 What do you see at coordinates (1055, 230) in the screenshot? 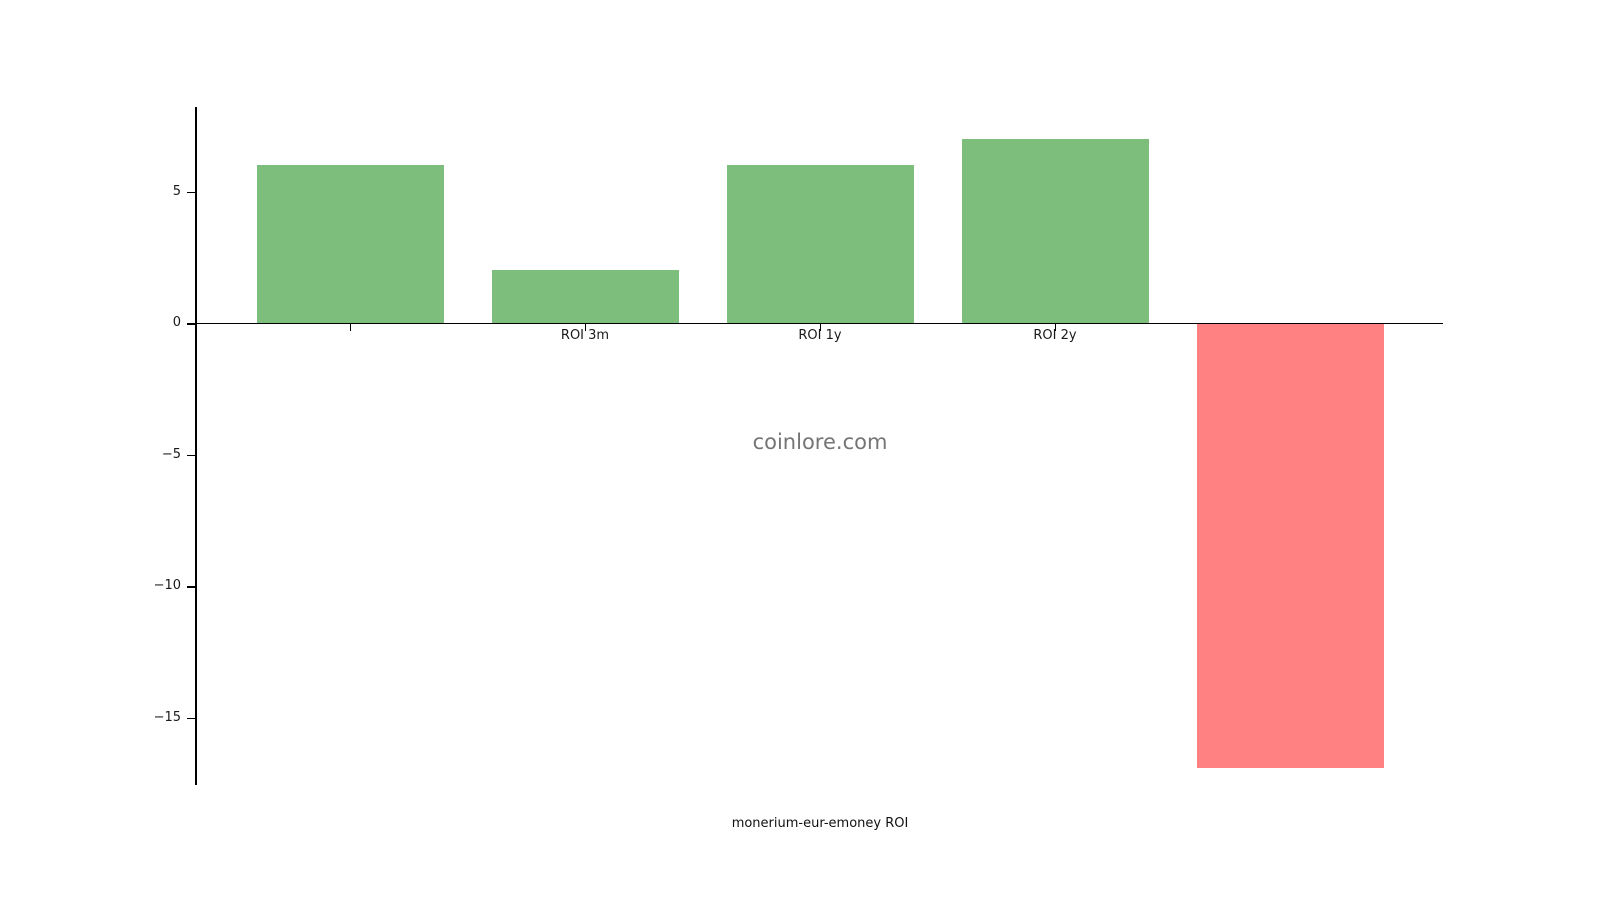
I see `bar-roi-2y` at bounding box center [1055, 230].